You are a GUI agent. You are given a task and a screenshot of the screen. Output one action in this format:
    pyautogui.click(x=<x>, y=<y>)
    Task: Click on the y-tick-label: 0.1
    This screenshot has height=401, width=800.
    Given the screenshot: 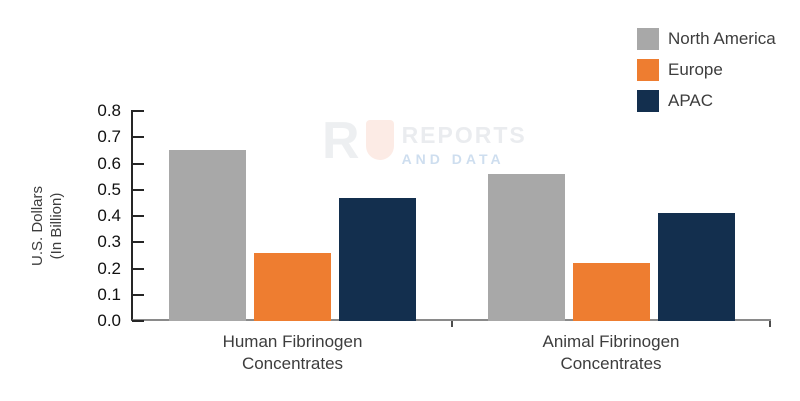 What is the action you would take?
    pyautogui.click(x=109, y=294)
    